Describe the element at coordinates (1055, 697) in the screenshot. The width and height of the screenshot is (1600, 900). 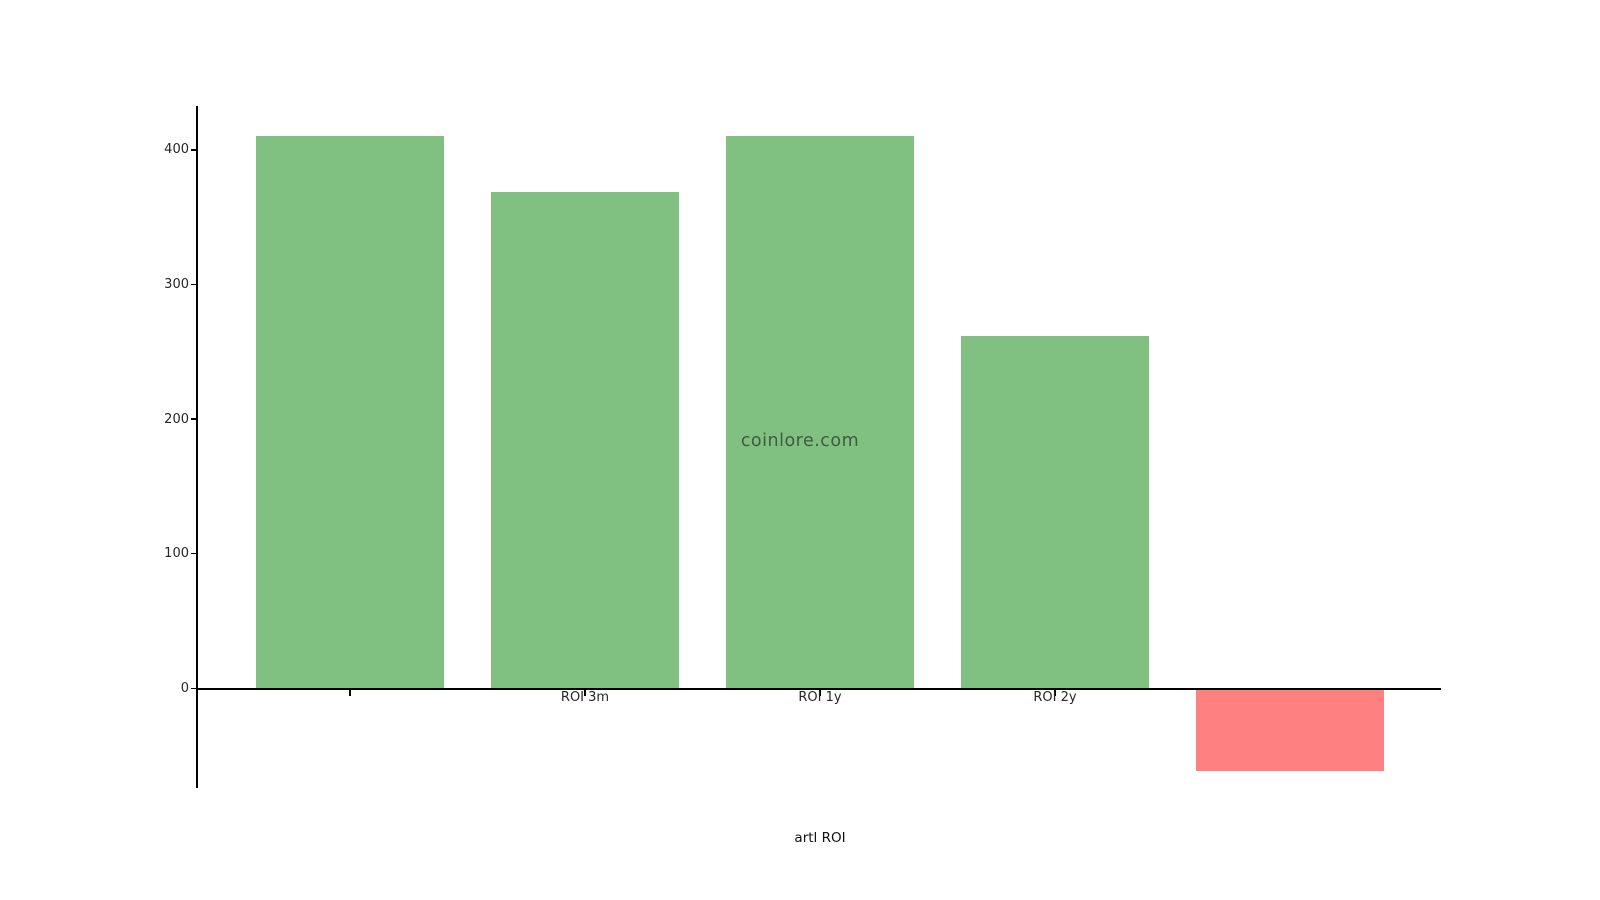
I see `x-tick-label-roi-2y: ROI 2y` at that location.